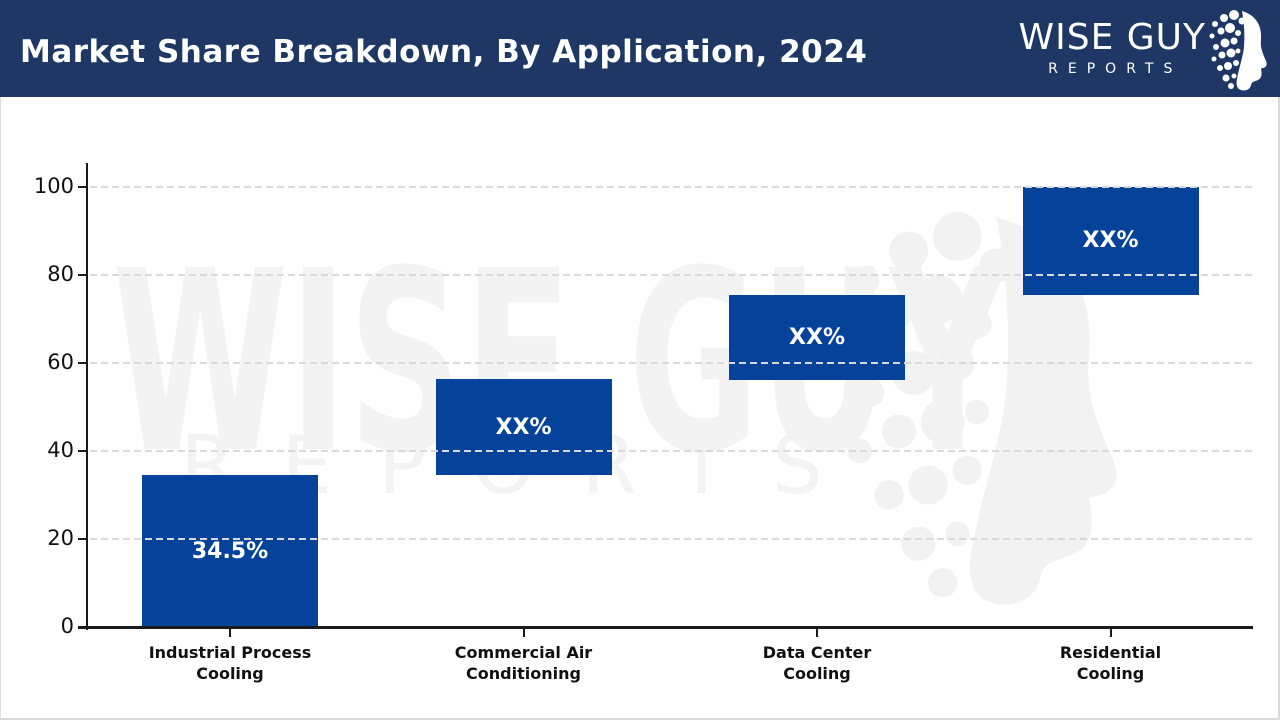 The width and height of the screenshot is (1280, 720). I want to click on x-category-label-line: Residential, so click(1110, 652).